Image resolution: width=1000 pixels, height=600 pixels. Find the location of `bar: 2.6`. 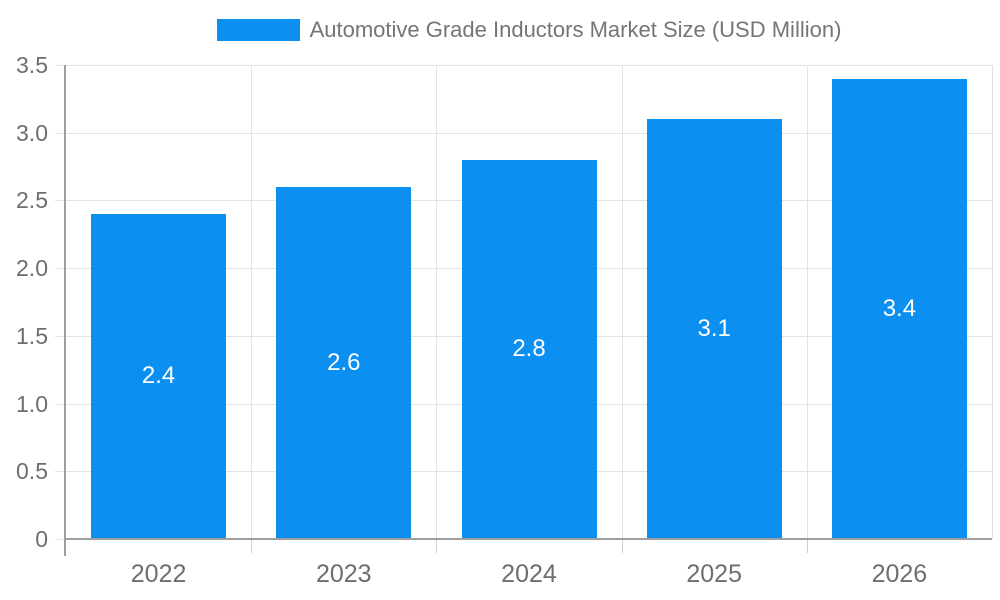

bar: 2.6 is located at coordinates (344, 362).